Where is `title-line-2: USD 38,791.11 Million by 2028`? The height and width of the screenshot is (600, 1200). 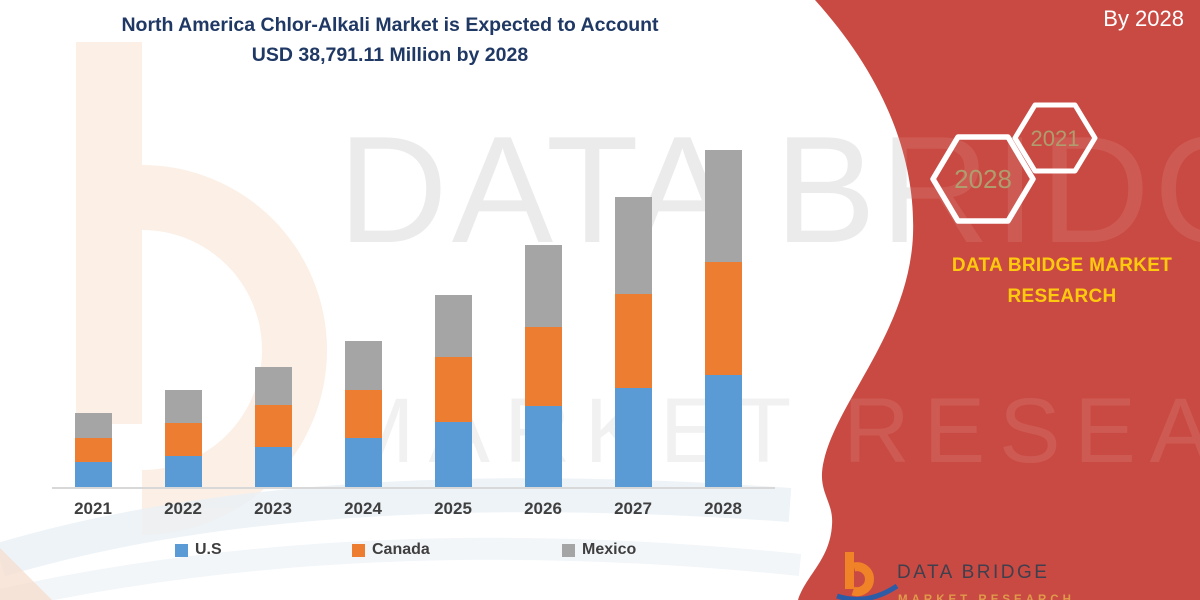 title-line-2: USD 38,791.11 Million by 2028 is located at coordinates (390, 55).